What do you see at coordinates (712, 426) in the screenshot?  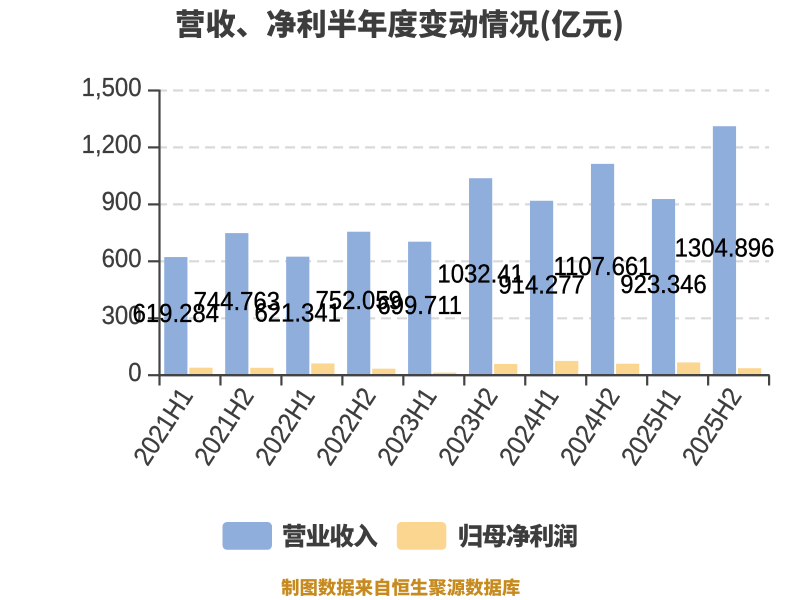 I see `svg-text: 2025H2` at bounding box center [712, 426].